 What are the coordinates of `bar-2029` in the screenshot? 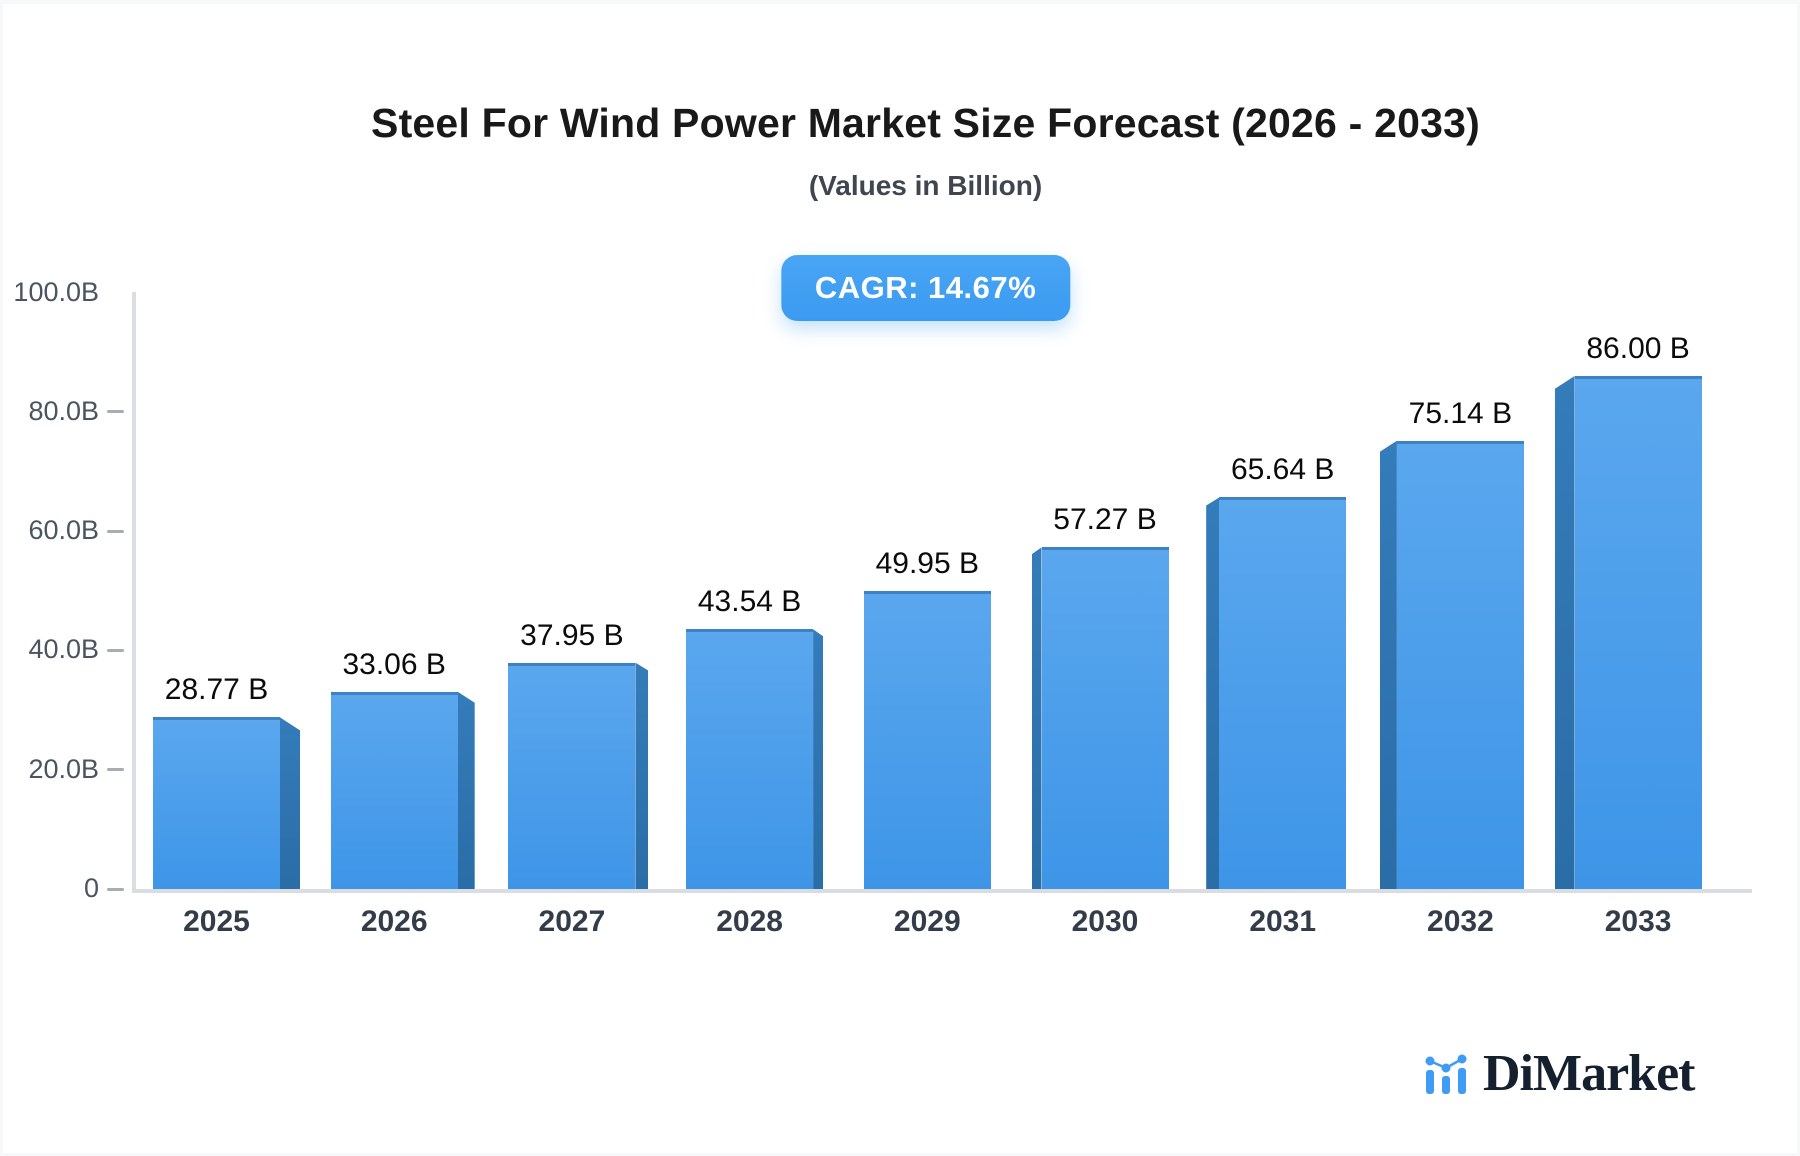 It's located at (927, 740).